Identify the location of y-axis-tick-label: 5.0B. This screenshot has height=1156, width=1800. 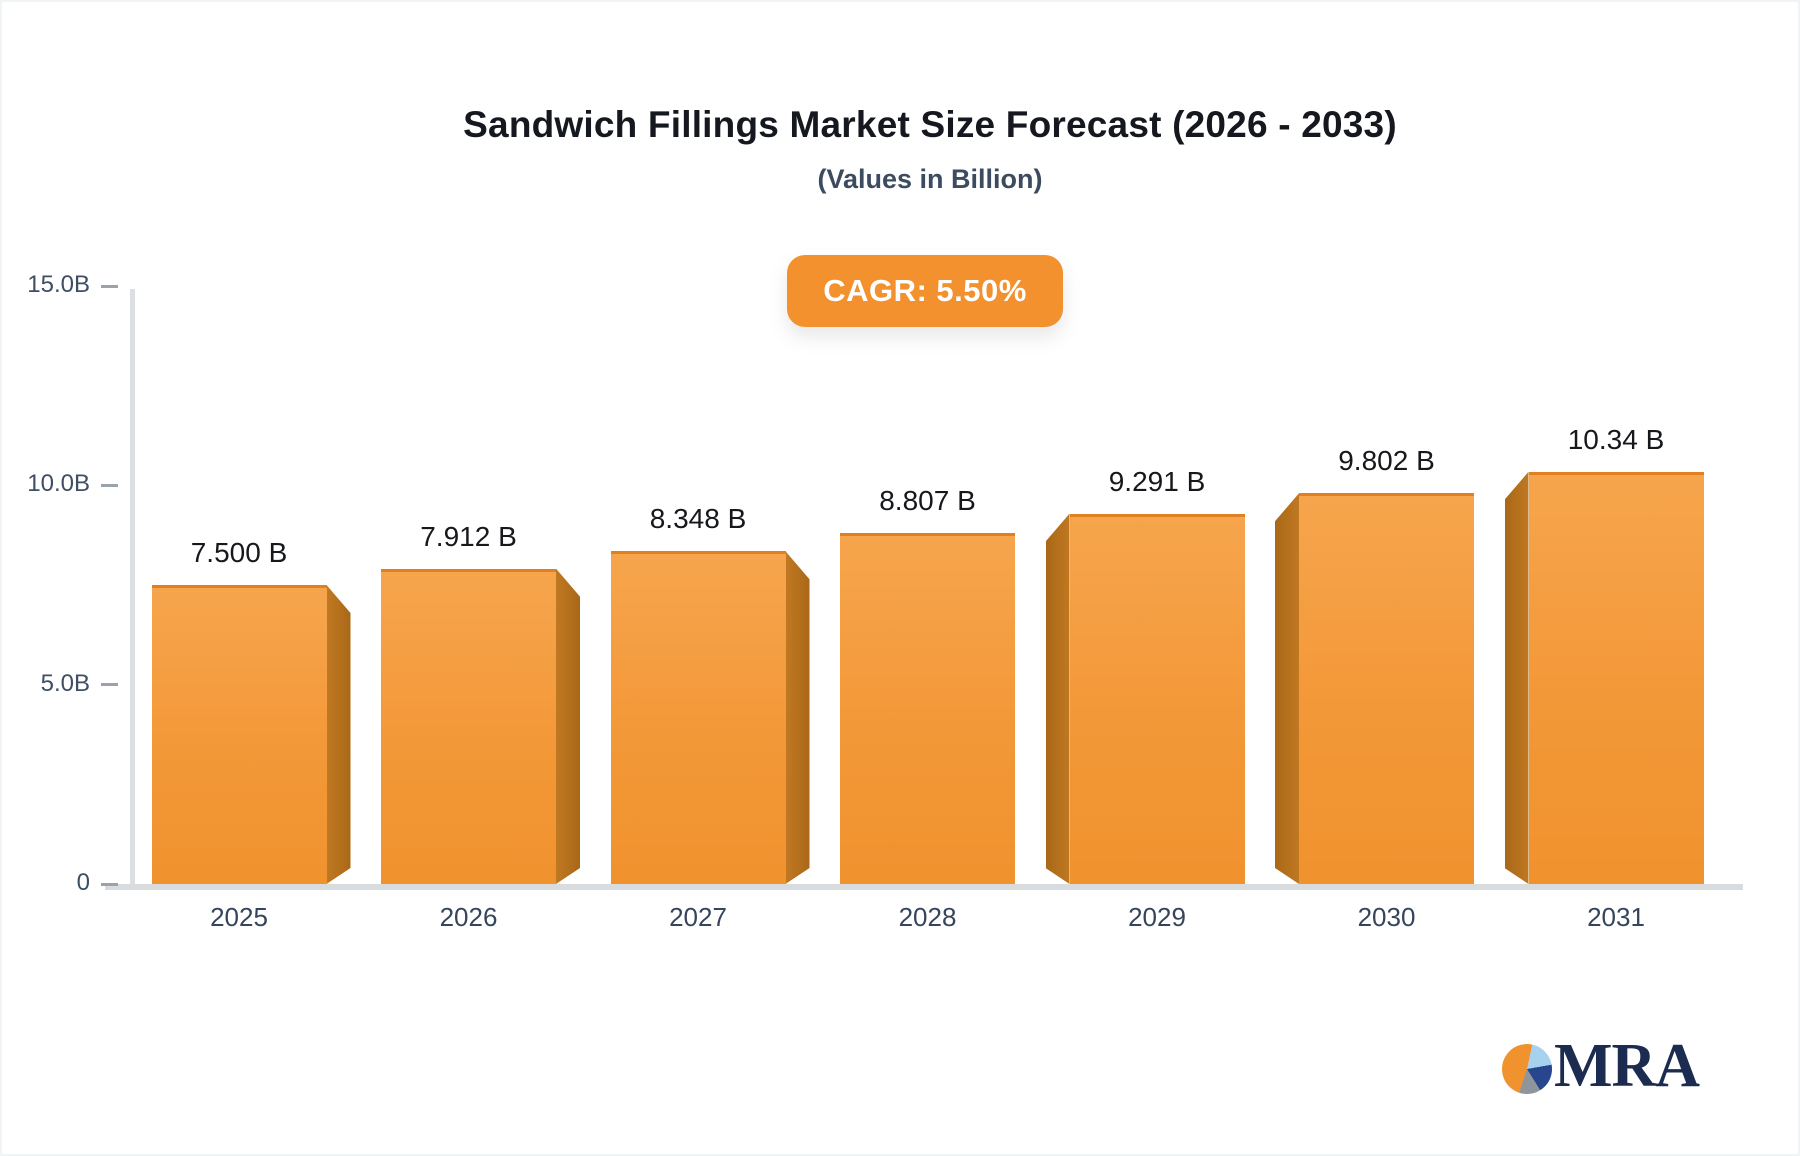
(65, 683).